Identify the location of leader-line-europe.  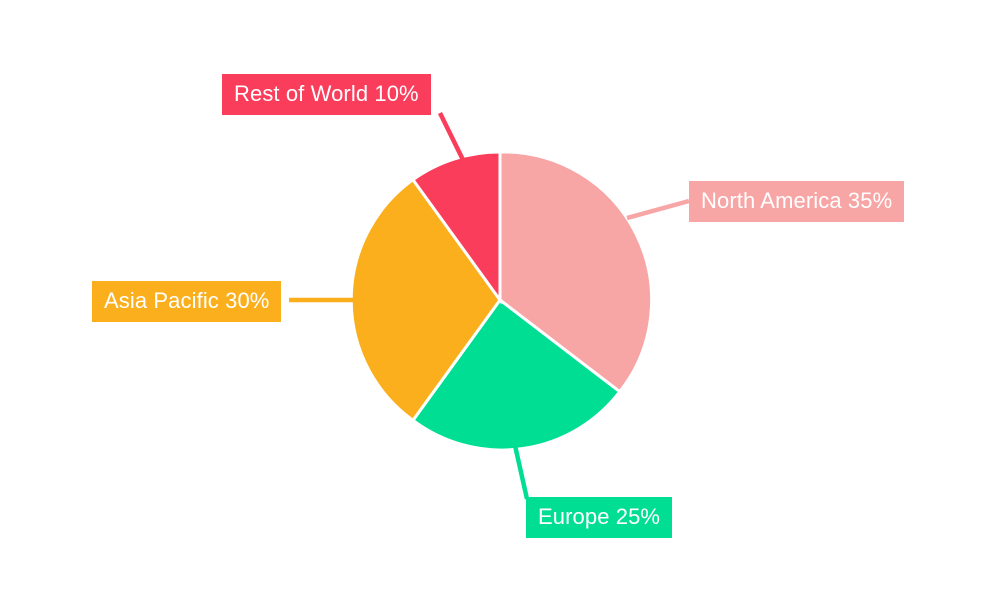
(520, 470).